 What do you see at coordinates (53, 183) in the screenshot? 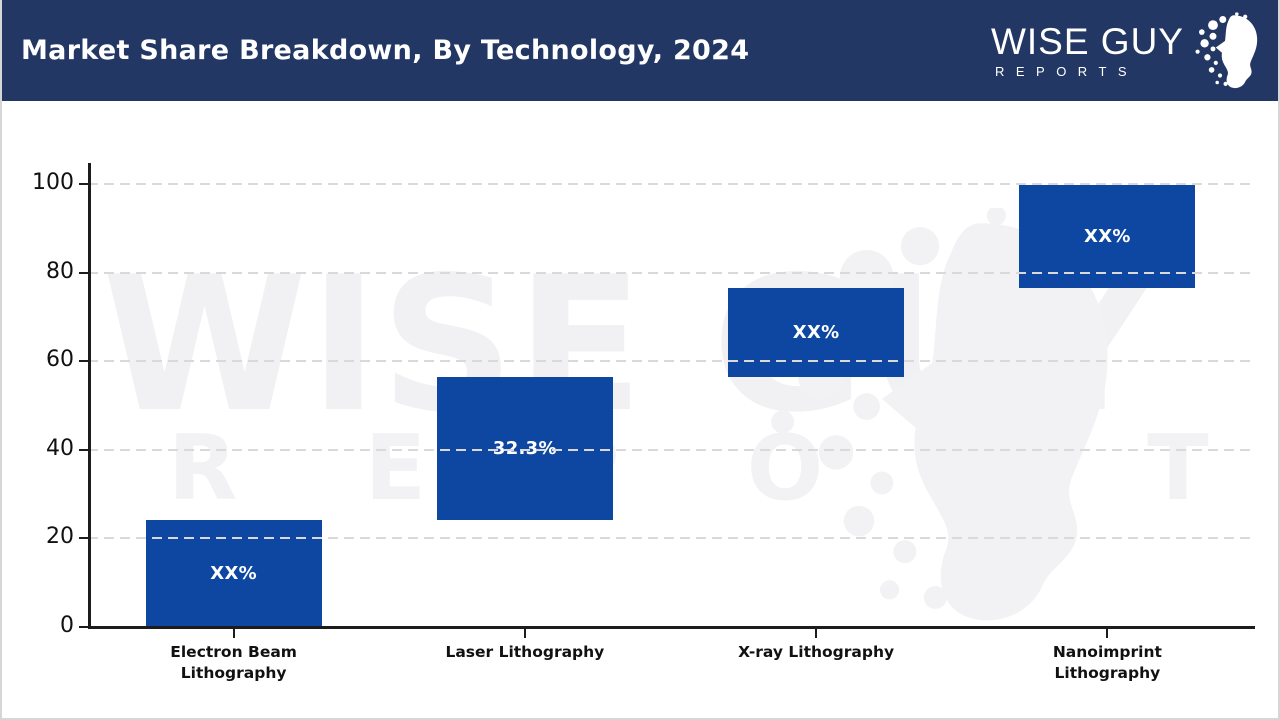
I see `y-tick-label: 100` at bounding box center [53, 183].